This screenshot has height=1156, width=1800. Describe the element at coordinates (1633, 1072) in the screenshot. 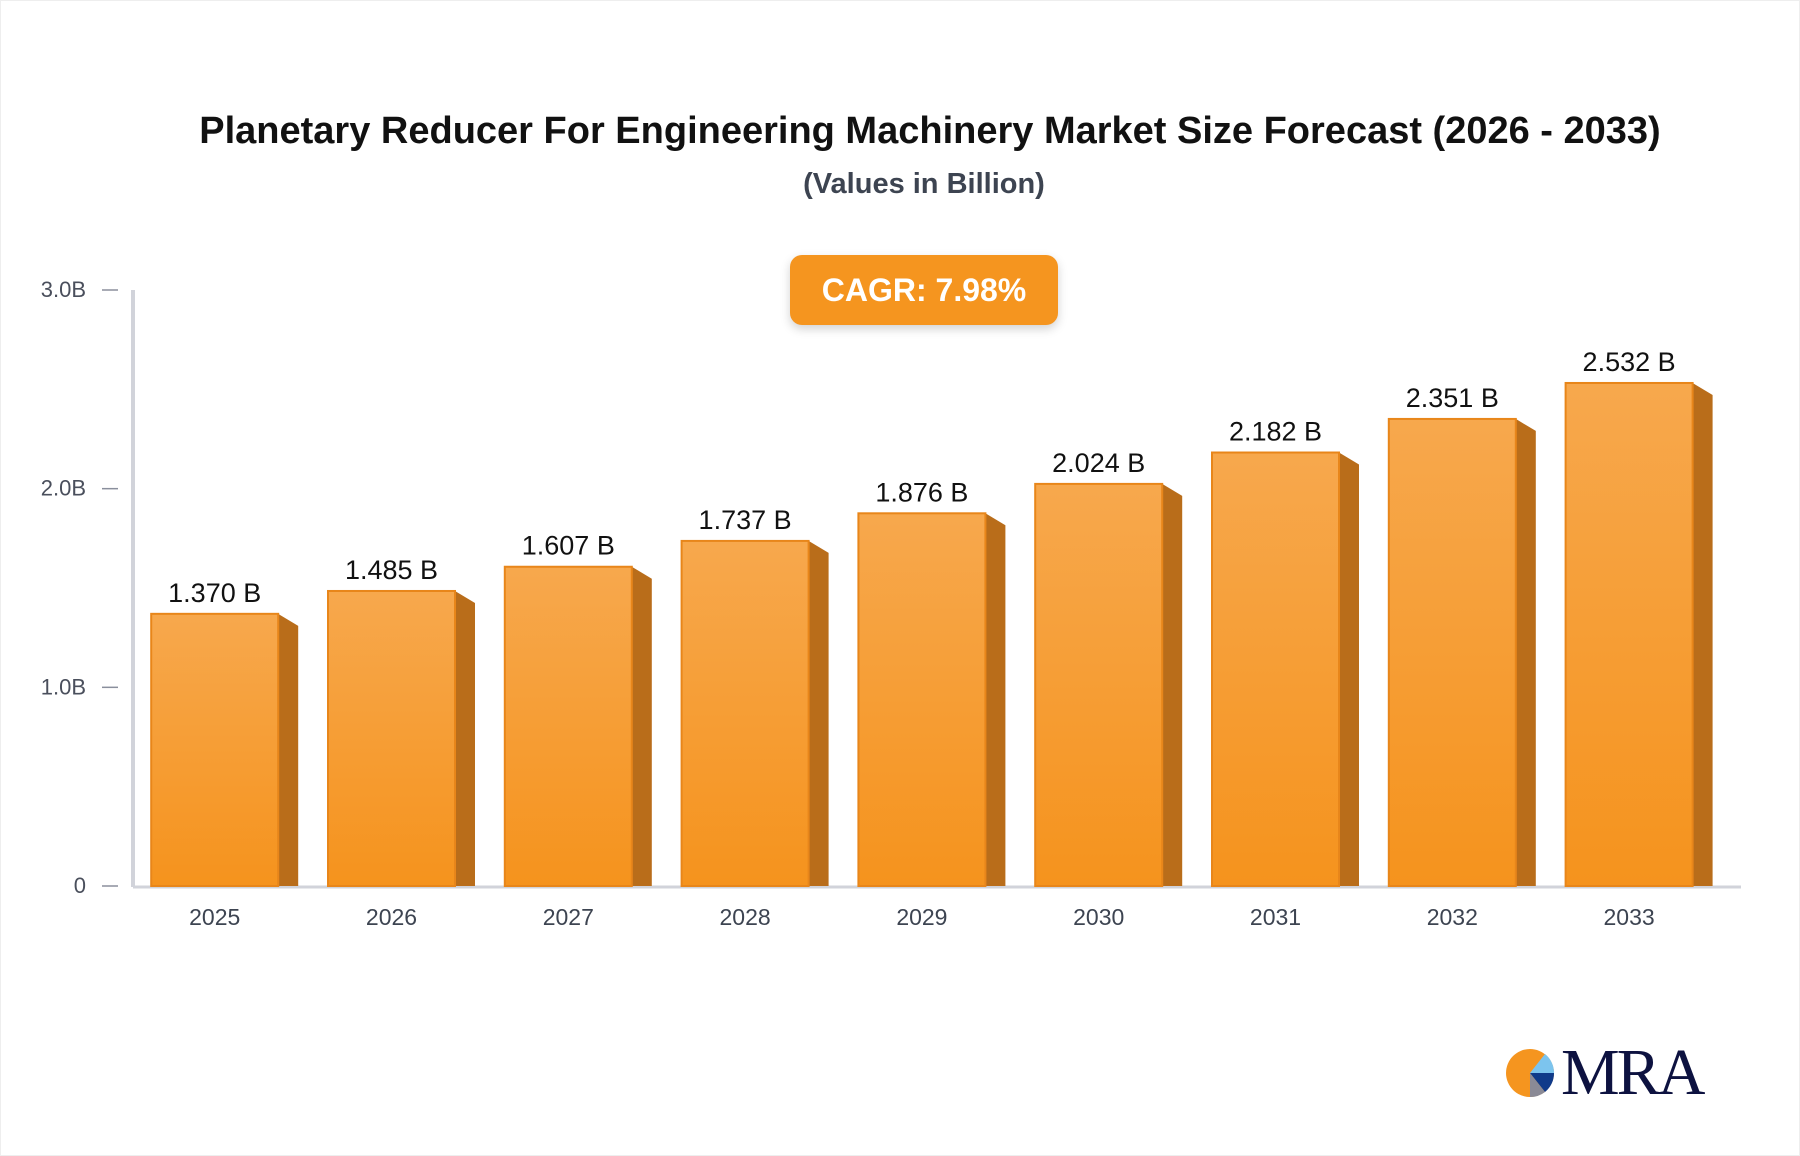

I see `logo-text: MRA` at that location.